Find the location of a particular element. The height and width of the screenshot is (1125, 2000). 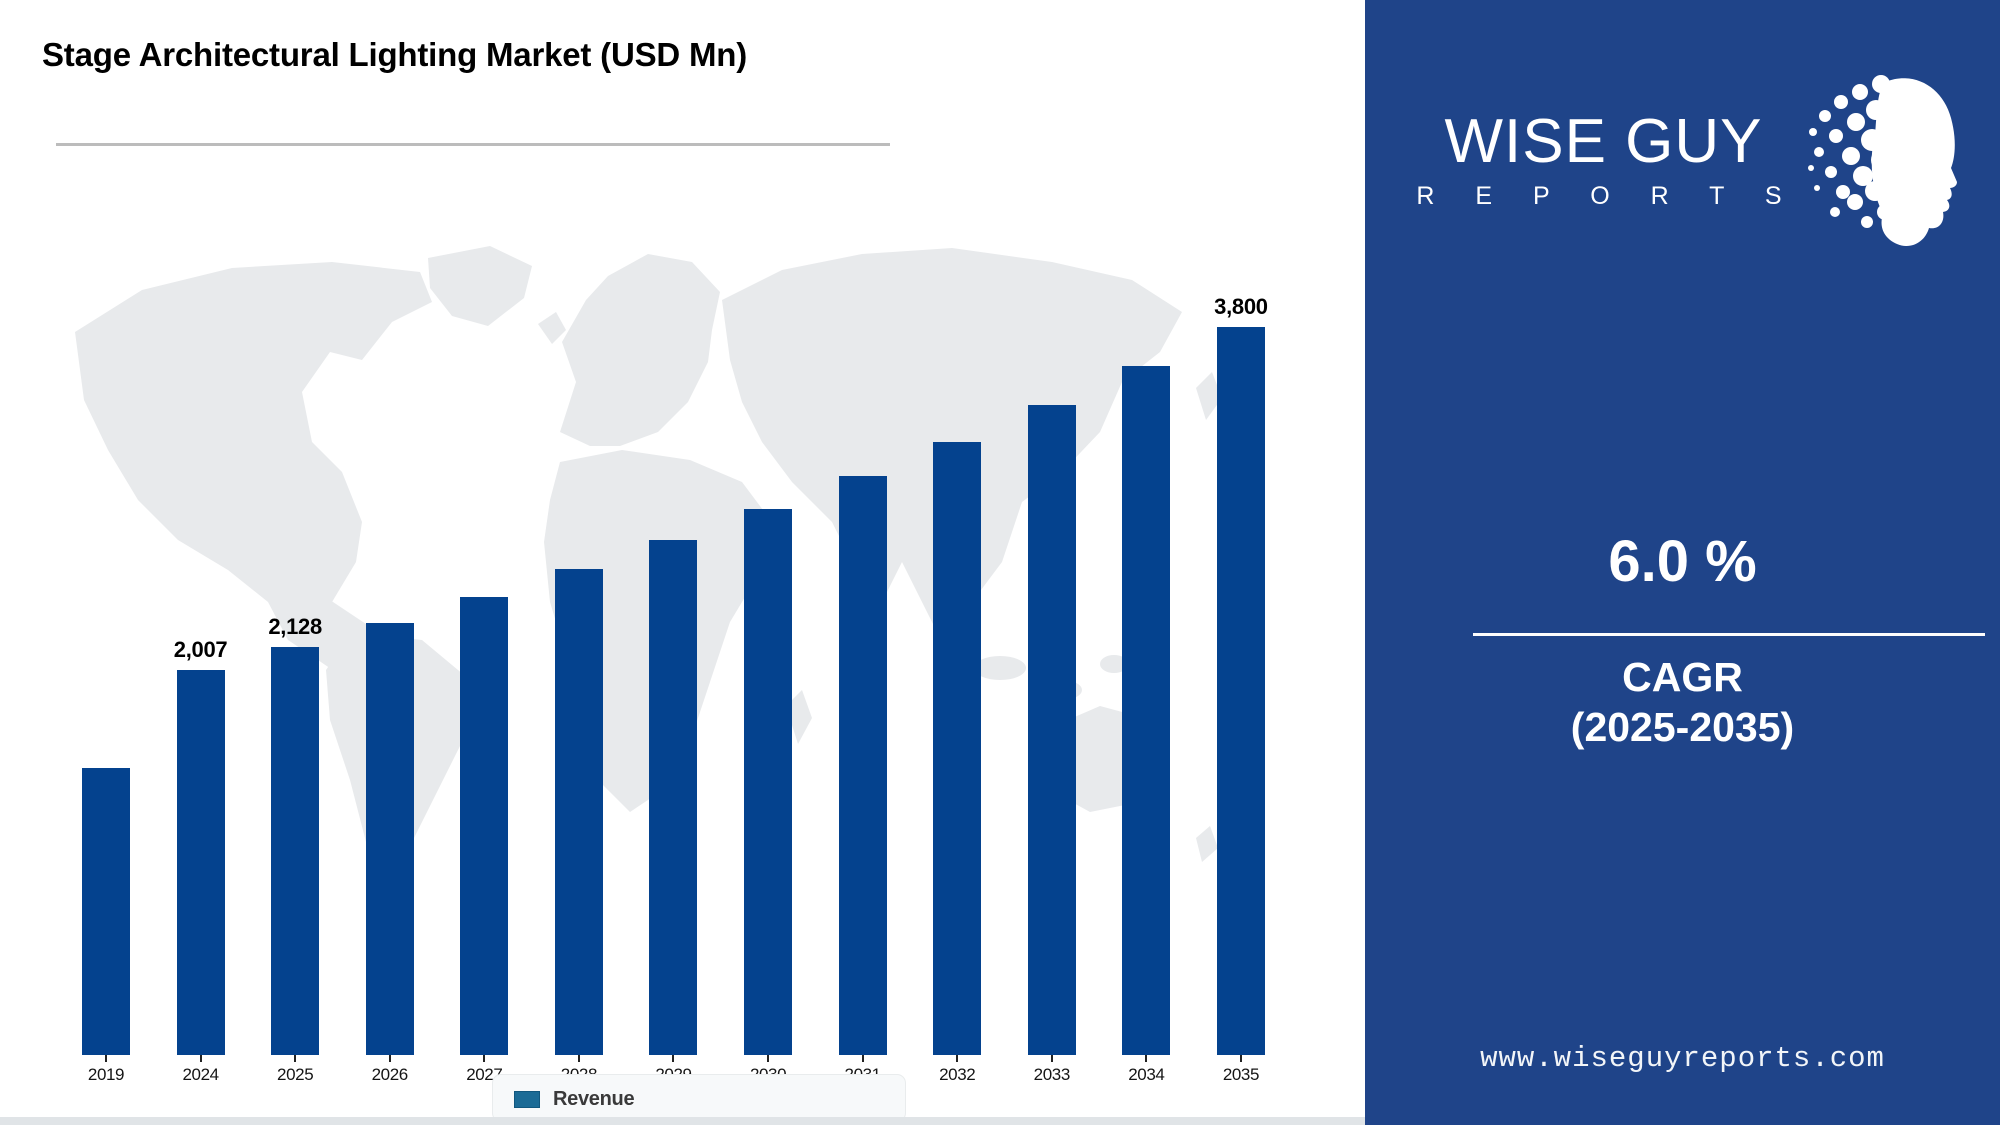

cagr-label-block: CAGR (2025-2035) is located at coordinates (1682, 702).